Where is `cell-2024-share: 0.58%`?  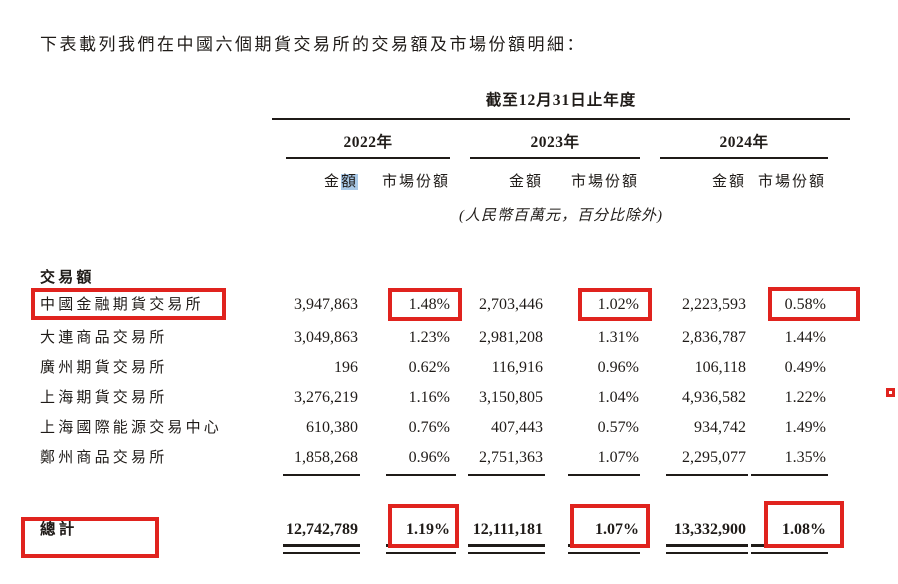 cell-2024-share: 0.58% is located at coordinates (805, 304).